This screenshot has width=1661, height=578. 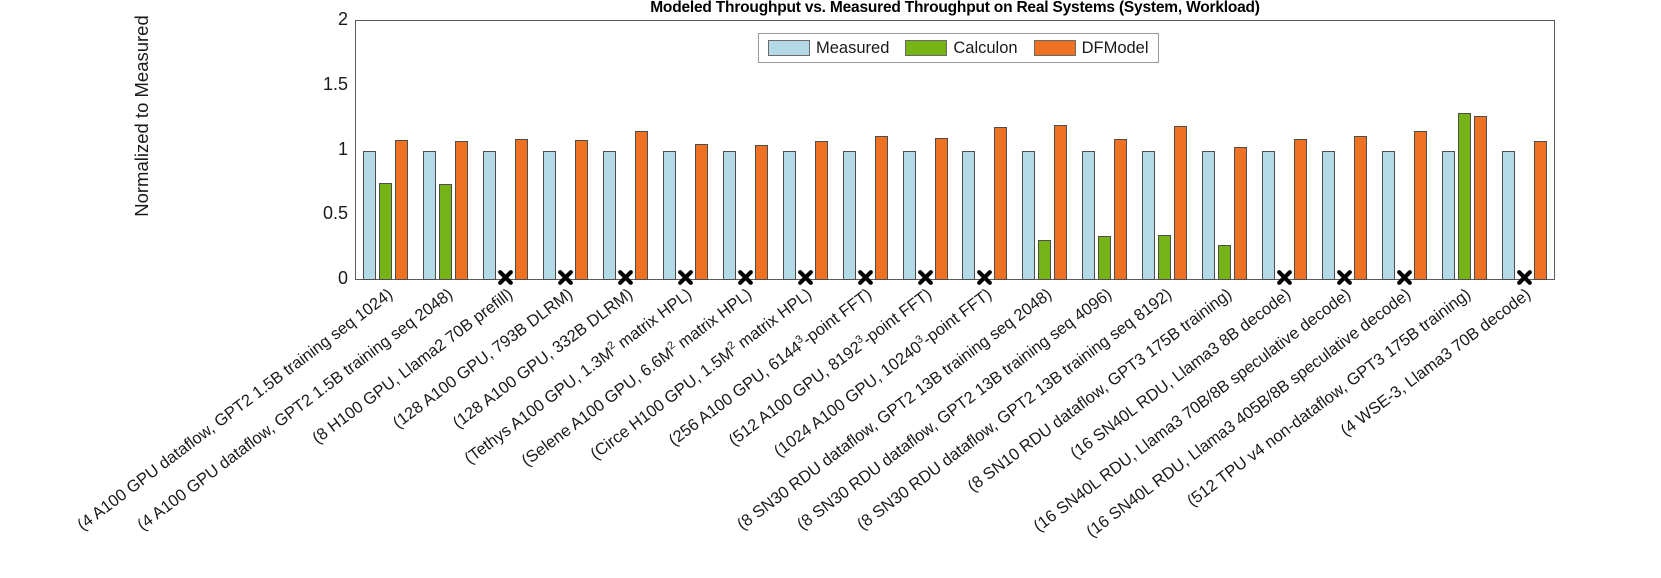 I want to click on legend-entry-measured: Measured, so click(x=828, y=48).